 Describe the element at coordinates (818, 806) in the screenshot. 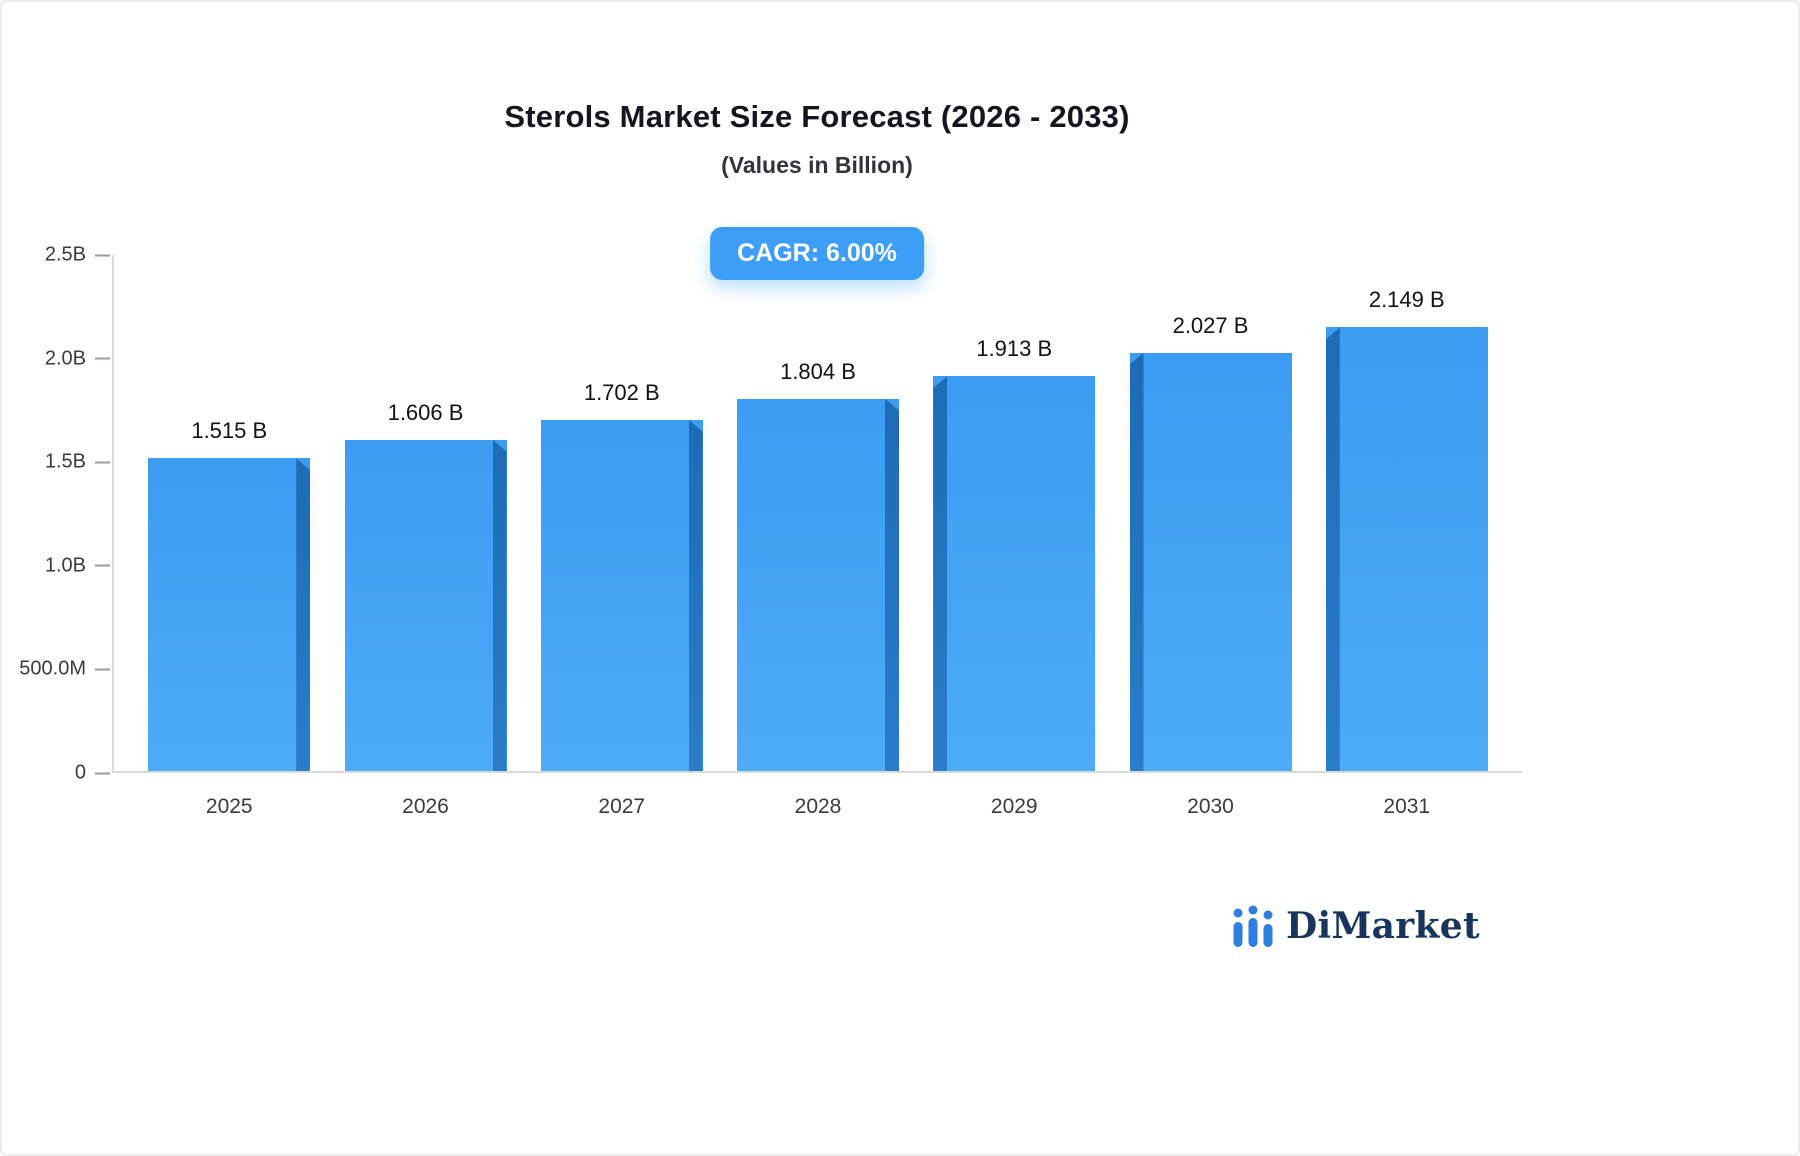

I see `x-category-label: 2028` at that location.